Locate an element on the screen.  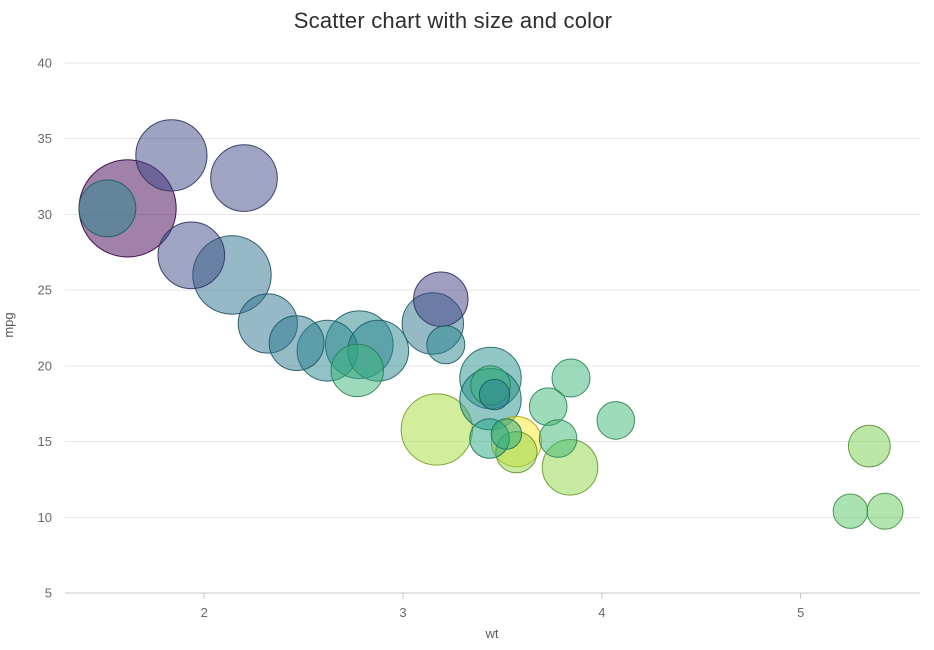
y-tick-label: 25 is located at coordinates (45, 290).